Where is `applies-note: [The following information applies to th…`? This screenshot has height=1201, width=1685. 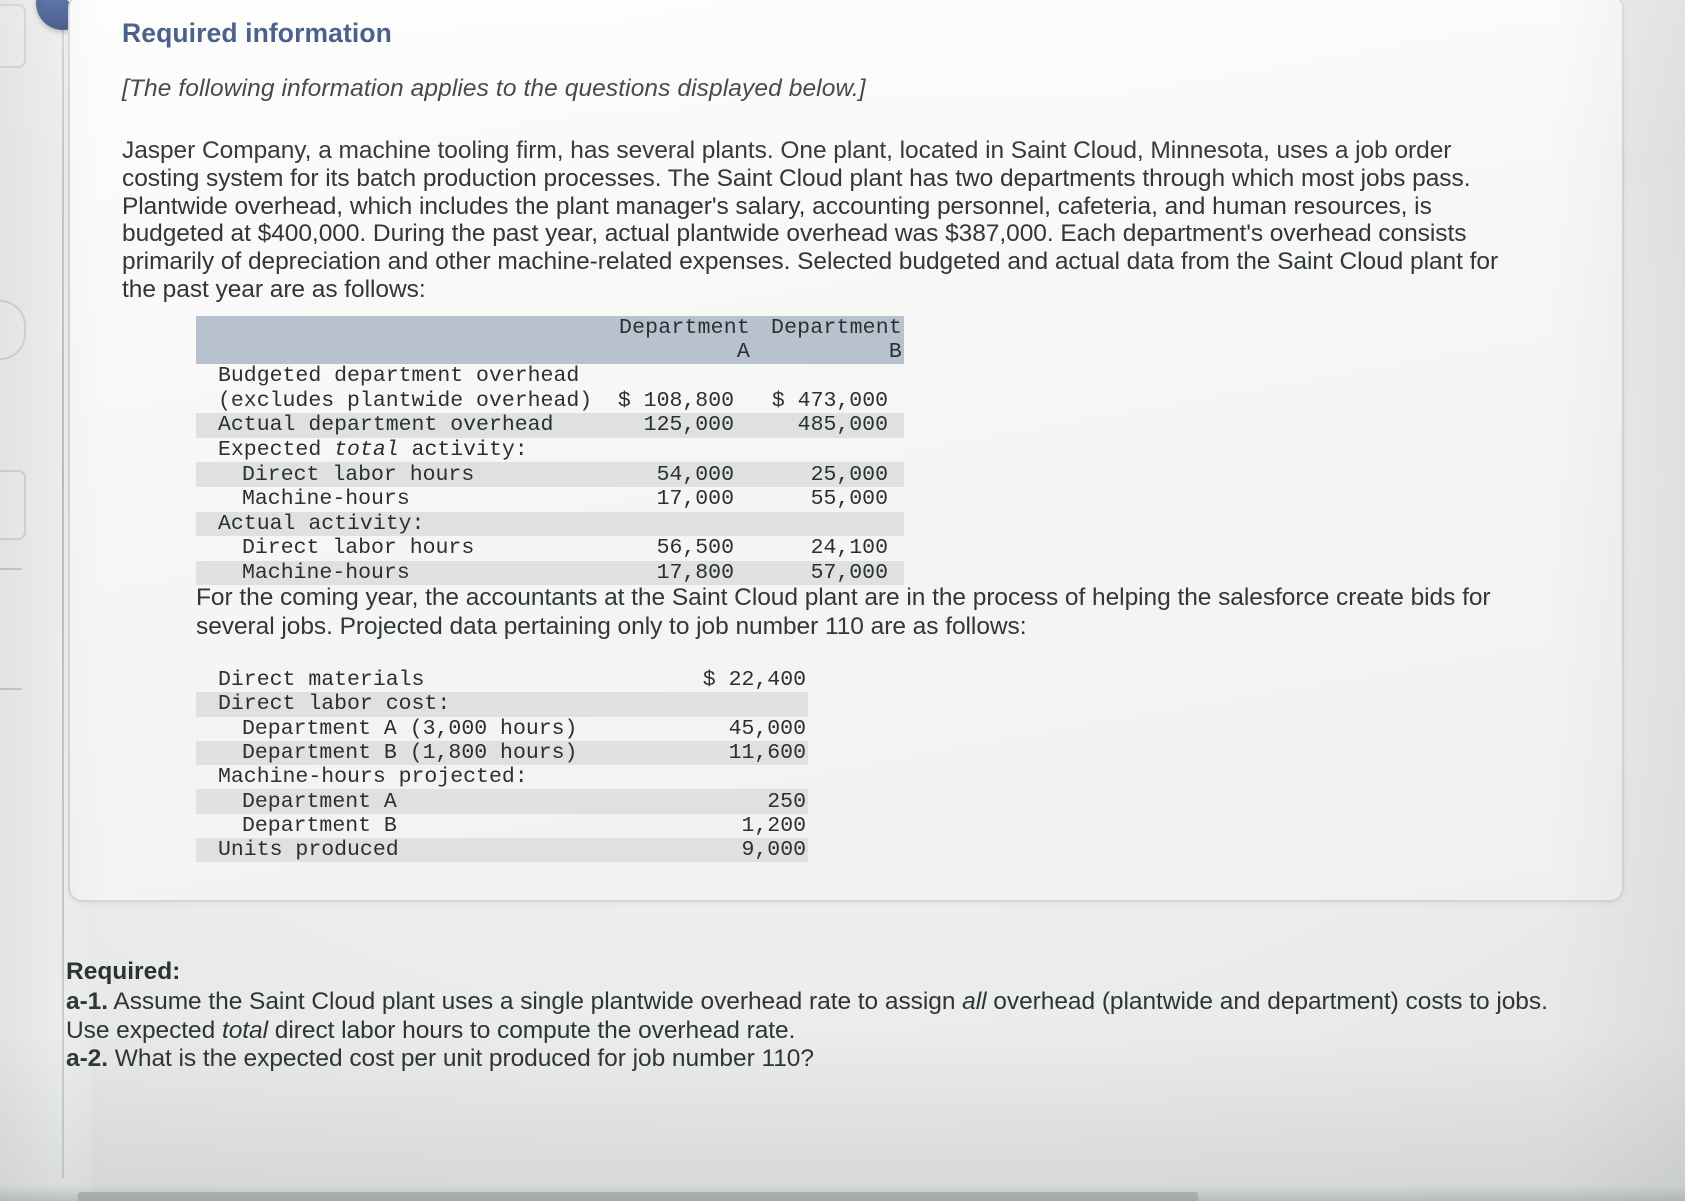 applies-note: [The following information applies to th… is located at coordinates (494, 88).